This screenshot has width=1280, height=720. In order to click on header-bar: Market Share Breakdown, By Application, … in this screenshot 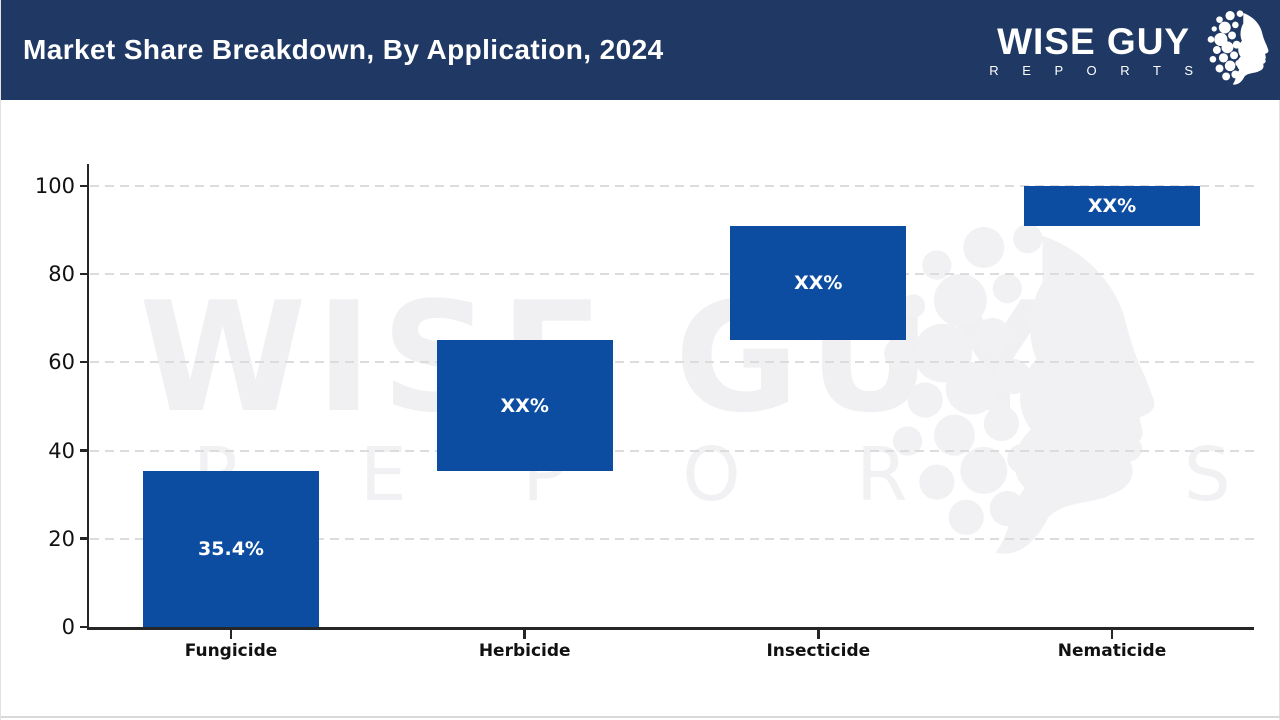, I will do `click(640, 50)`.